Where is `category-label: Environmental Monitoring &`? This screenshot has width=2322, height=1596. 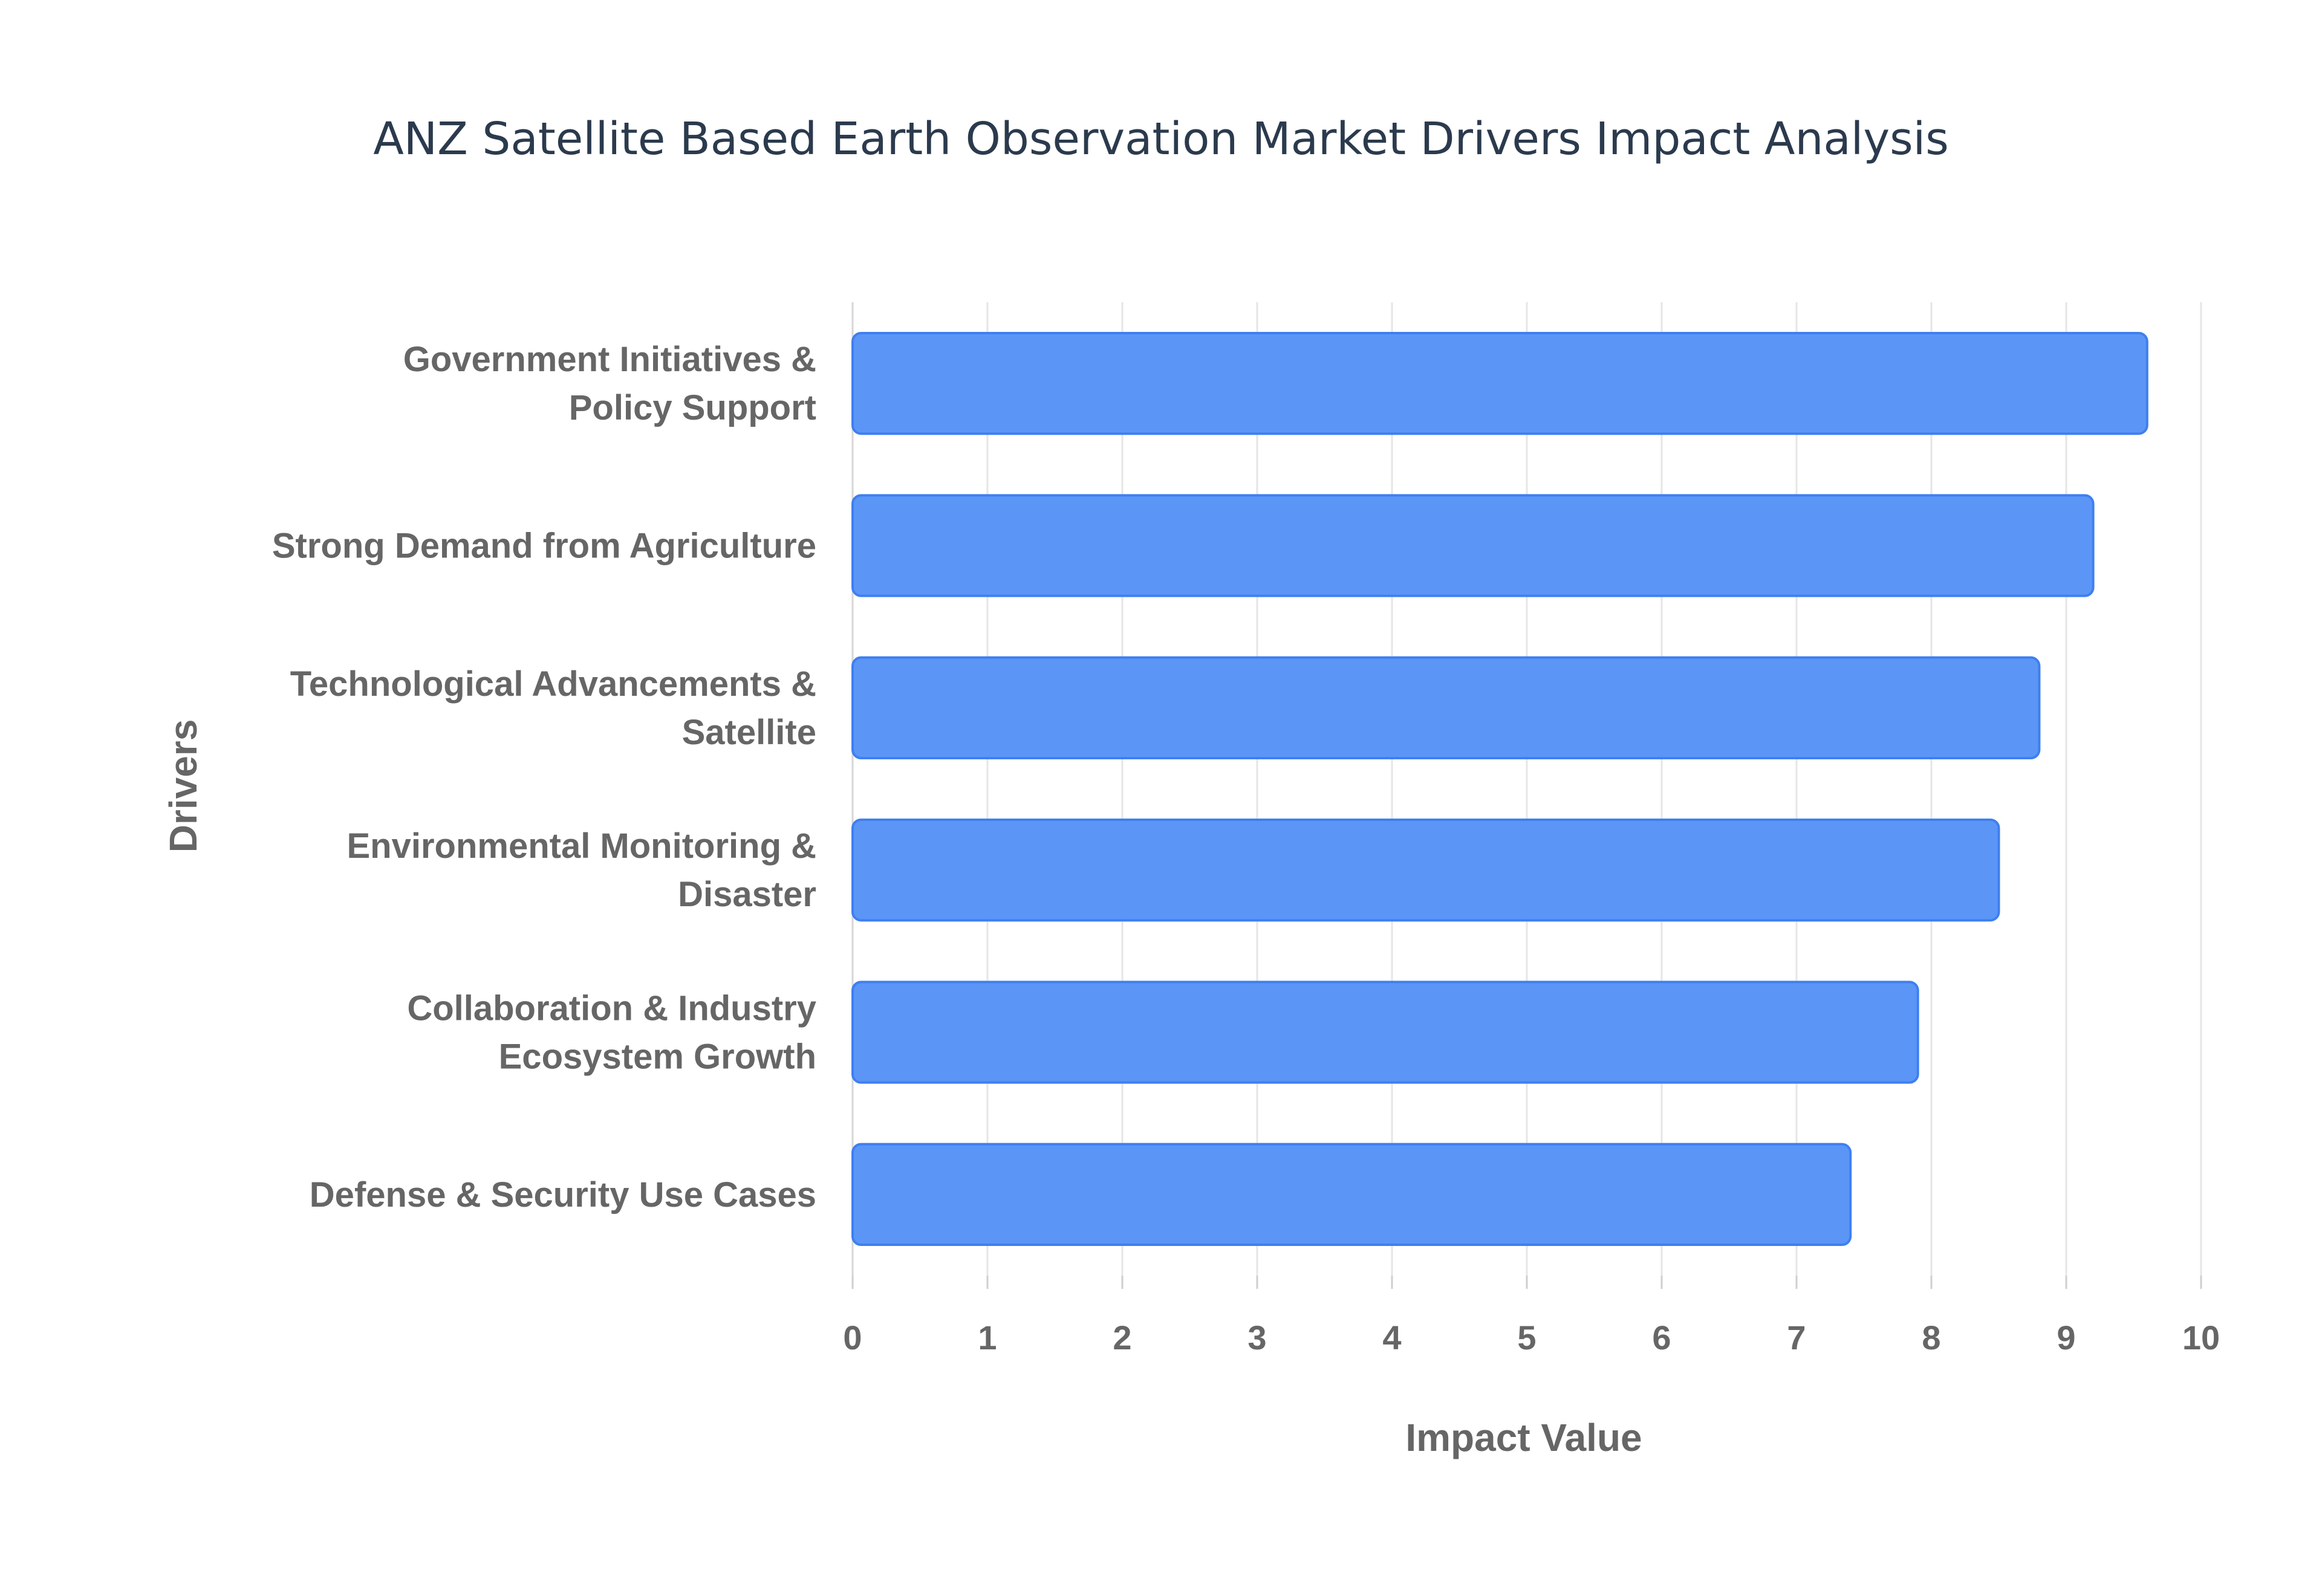 category-label: Environmental Monitoring & is located at coordinates (581, 846).